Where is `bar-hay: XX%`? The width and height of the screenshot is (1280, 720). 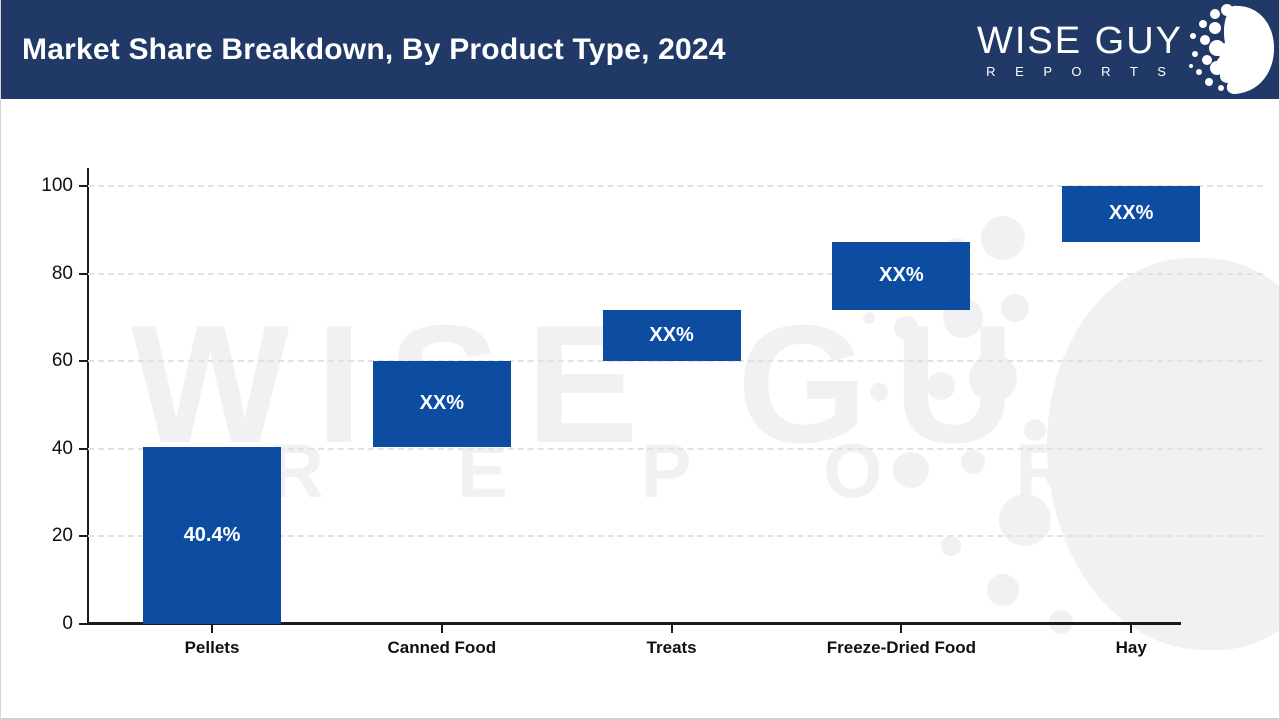
bar-hay: XX% is located at coordinates (1131, 214).